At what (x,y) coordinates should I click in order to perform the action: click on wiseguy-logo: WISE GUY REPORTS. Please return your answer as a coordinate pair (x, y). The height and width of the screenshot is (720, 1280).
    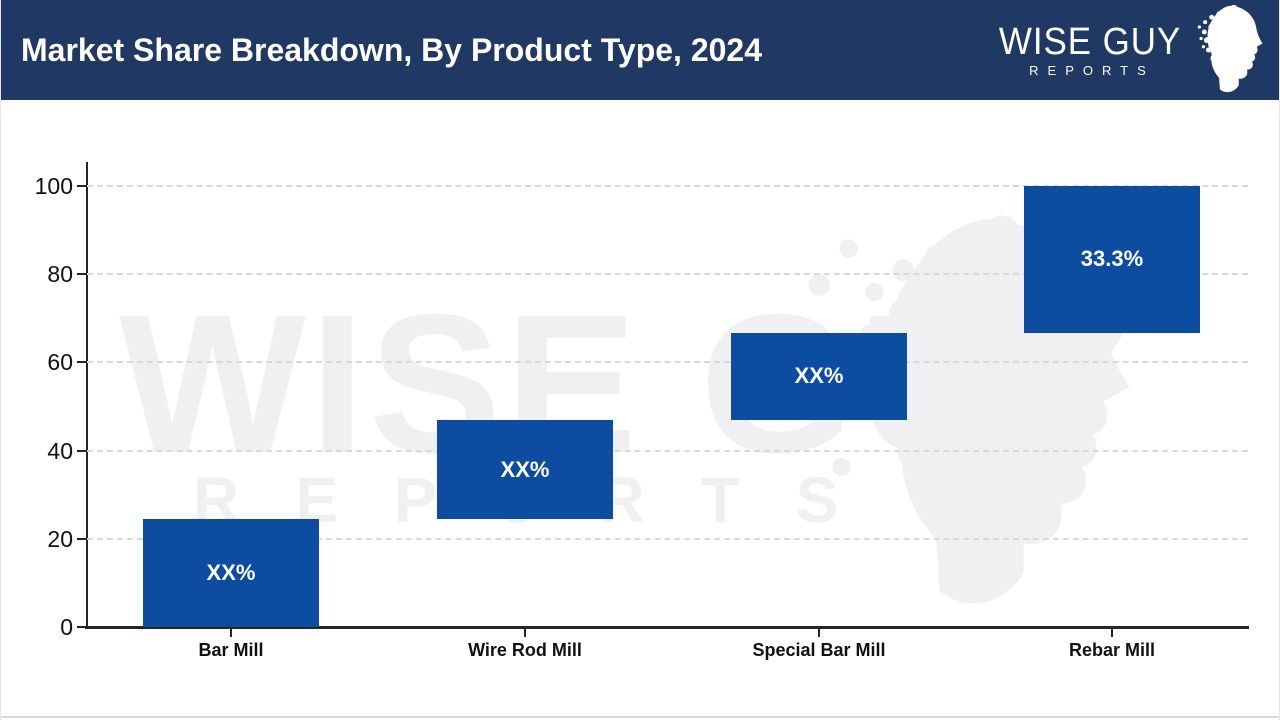
    Looking at the image, I should click on (1128, 50).